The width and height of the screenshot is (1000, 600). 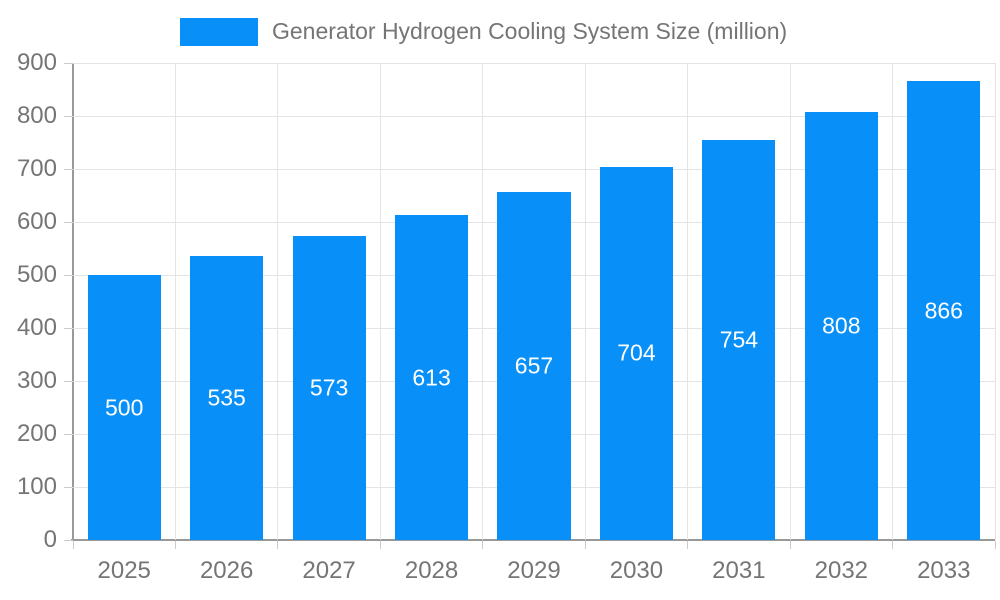 I want to click on bar-value-label: 535, so click(x=226, y=397).